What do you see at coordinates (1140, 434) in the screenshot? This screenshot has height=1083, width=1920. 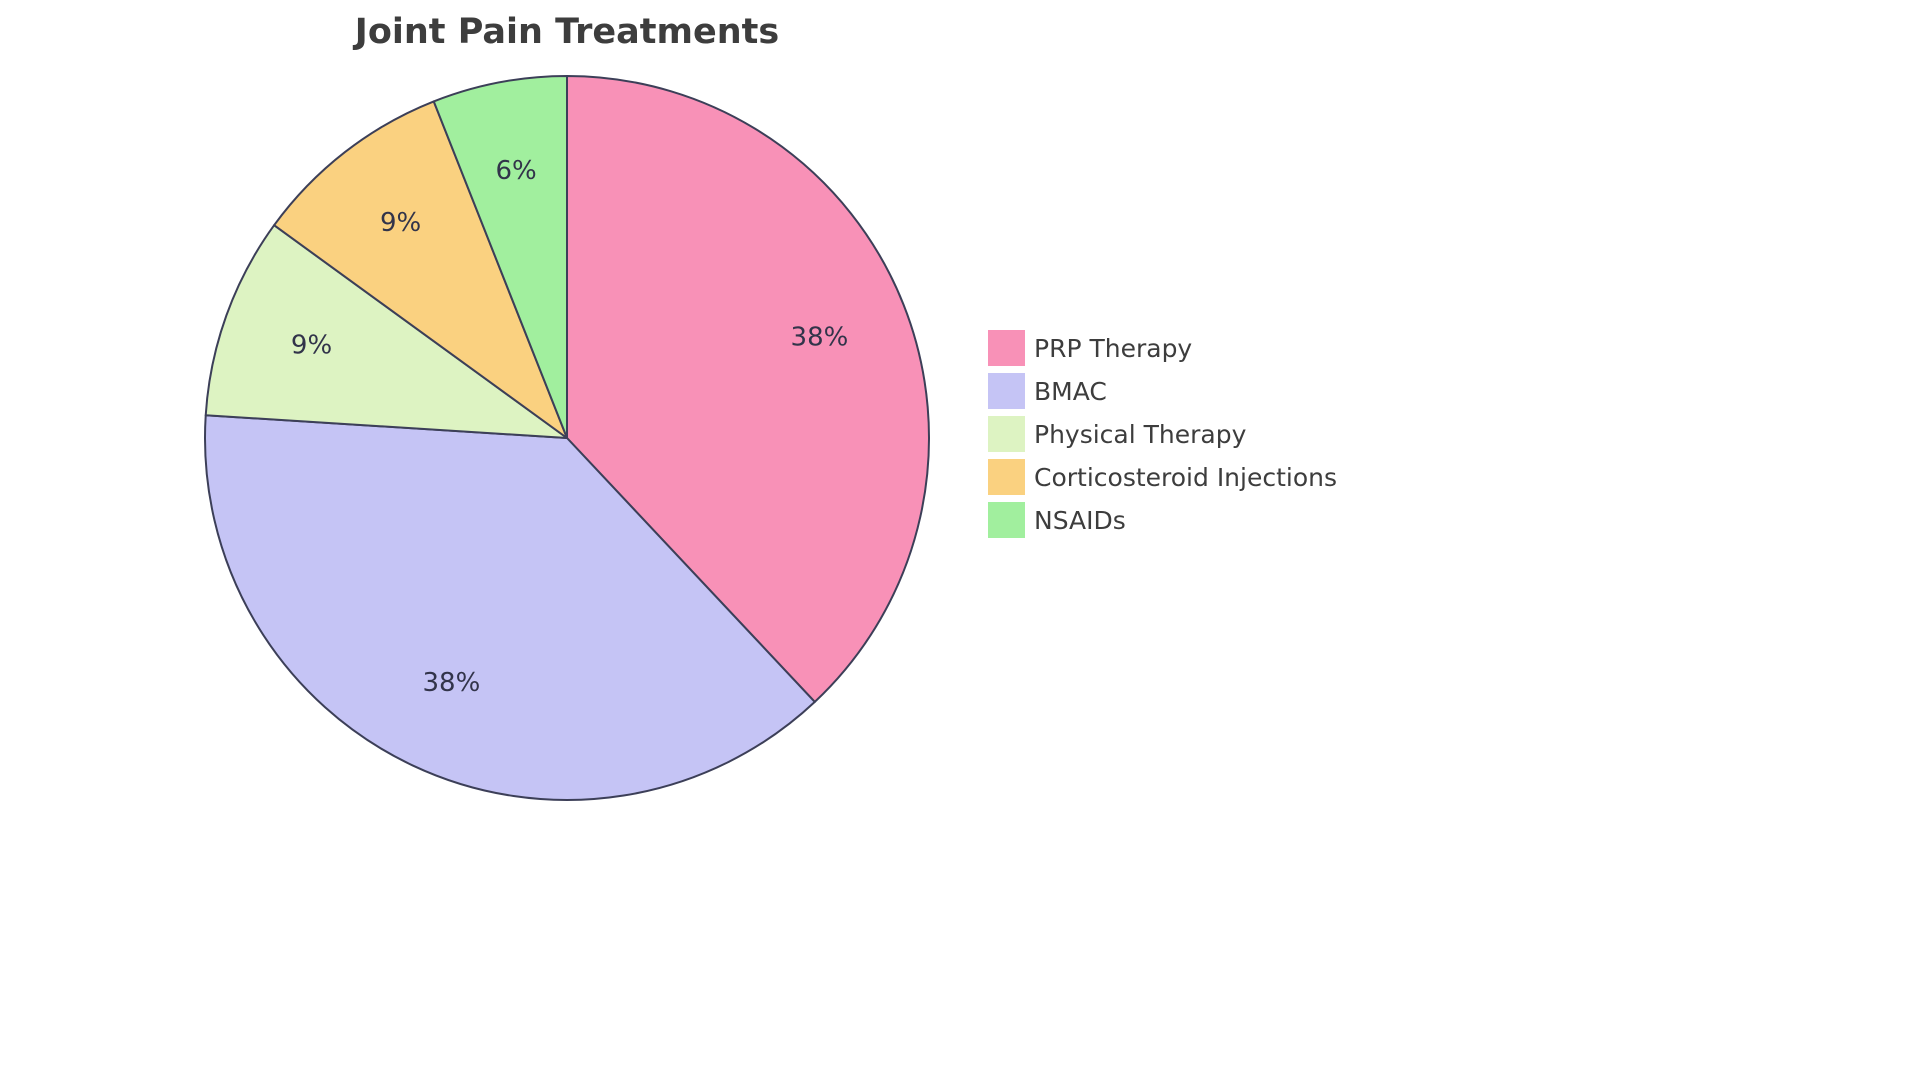 I see `legend-label-physical-therapy: Physical Therapy` at bounding box center [1140, 434].